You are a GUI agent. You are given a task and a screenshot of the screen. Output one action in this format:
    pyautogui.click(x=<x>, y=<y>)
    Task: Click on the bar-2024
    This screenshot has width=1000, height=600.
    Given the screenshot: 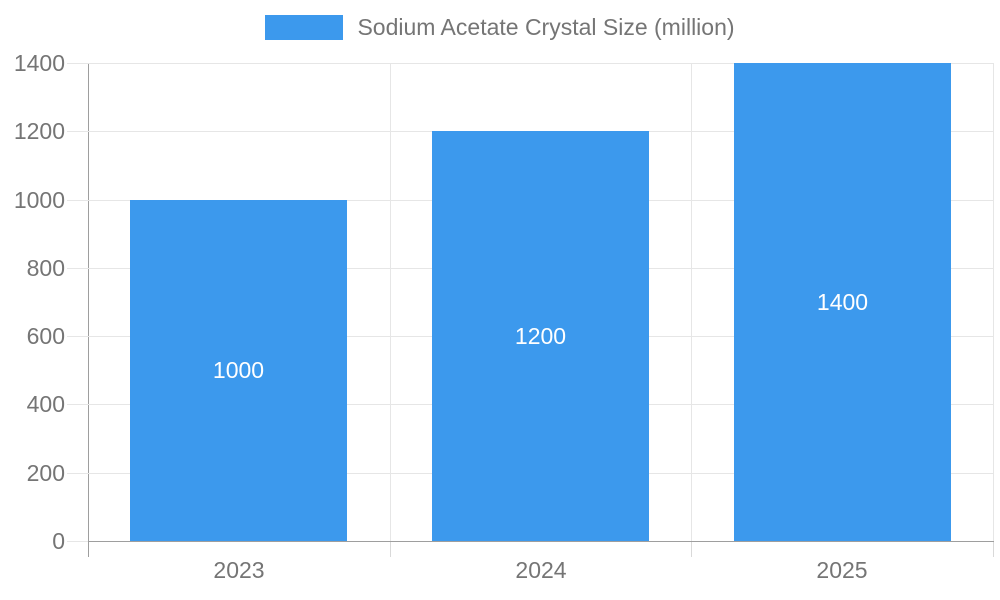 What is the action you would take?
    pyautogui.click(x=540, y=336)
    